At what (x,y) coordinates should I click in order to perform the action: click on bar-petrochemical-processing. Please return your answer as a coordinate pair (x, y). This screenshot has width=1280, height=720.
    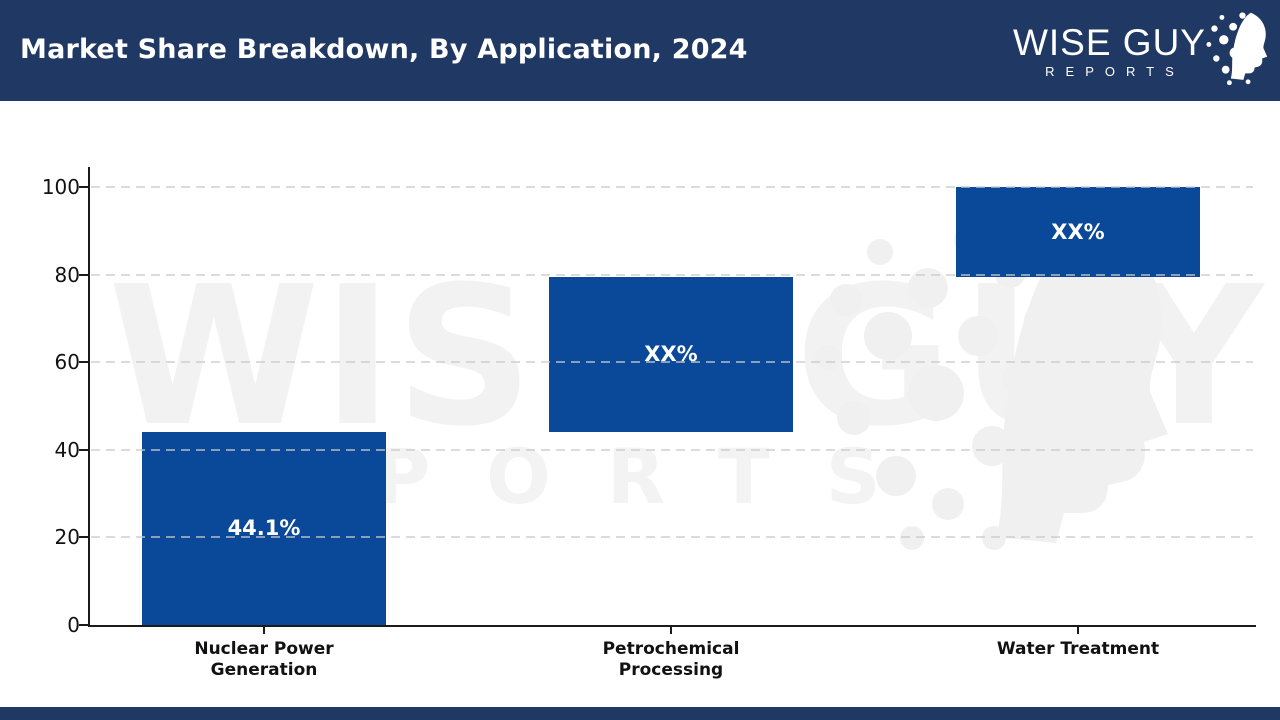
    Looking at the image, I should click on (671, 354).